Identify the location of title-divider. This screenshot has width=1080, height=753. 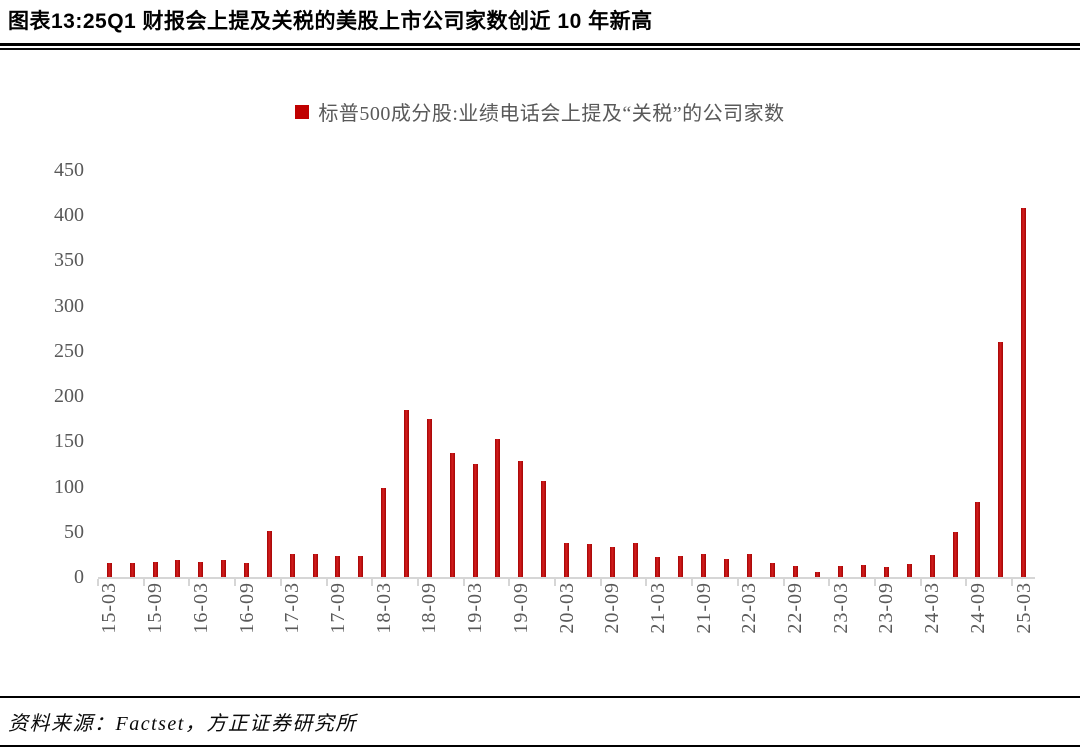
(540, 46).